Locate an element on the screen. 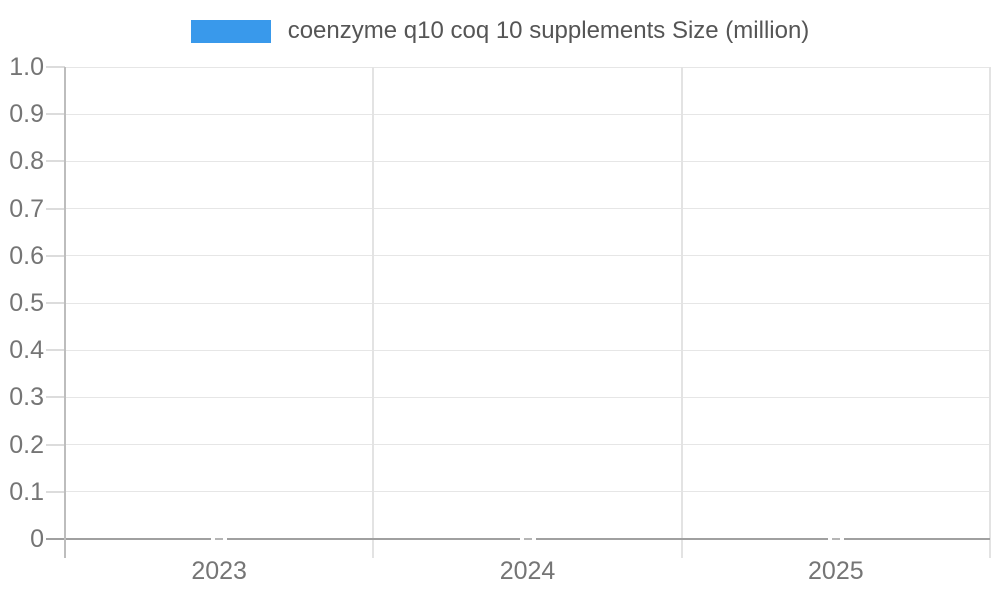 This screenshot has height=600, width=1000. y-axis-label: 0.8 is located at coordinates (26, 161).